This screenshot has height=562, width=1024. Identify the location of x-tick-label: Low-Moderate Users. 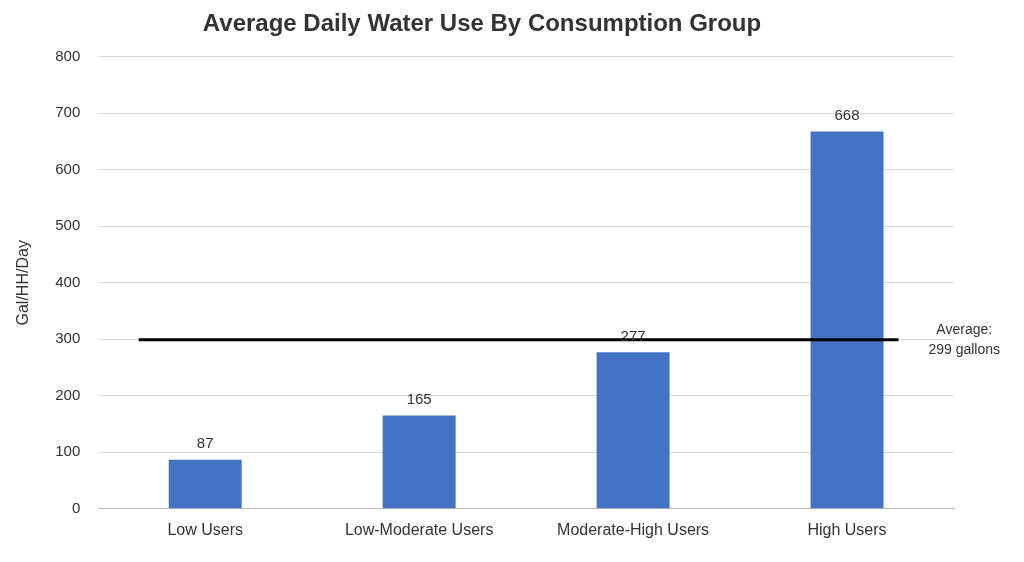
(419, 529).